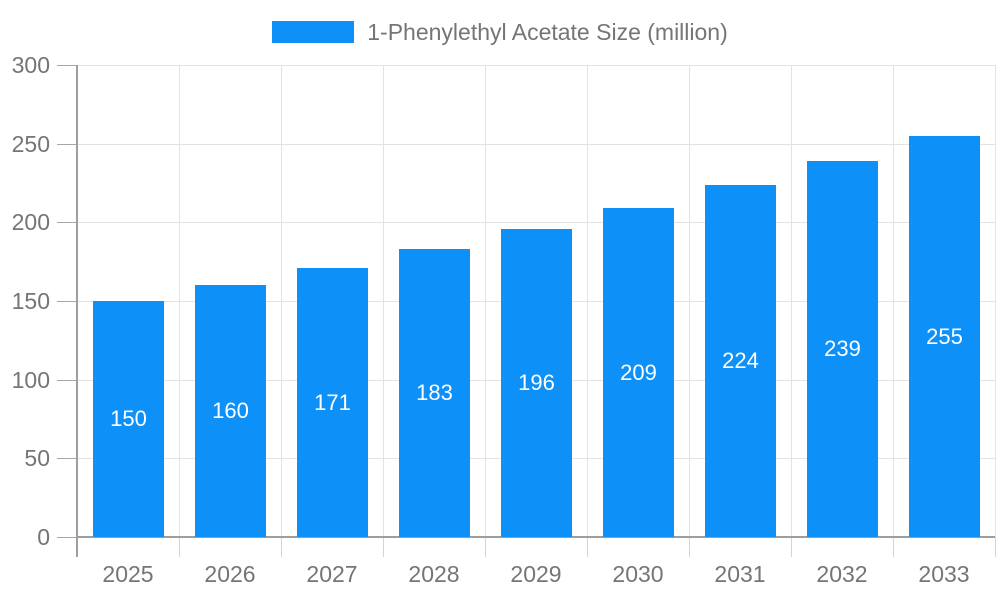 Image resolution: width=1000 pixels, height=600 pixels. Describe the element at coordinates (30, 380) in the screenshot. I see `y-tick-label: 100` at that location.